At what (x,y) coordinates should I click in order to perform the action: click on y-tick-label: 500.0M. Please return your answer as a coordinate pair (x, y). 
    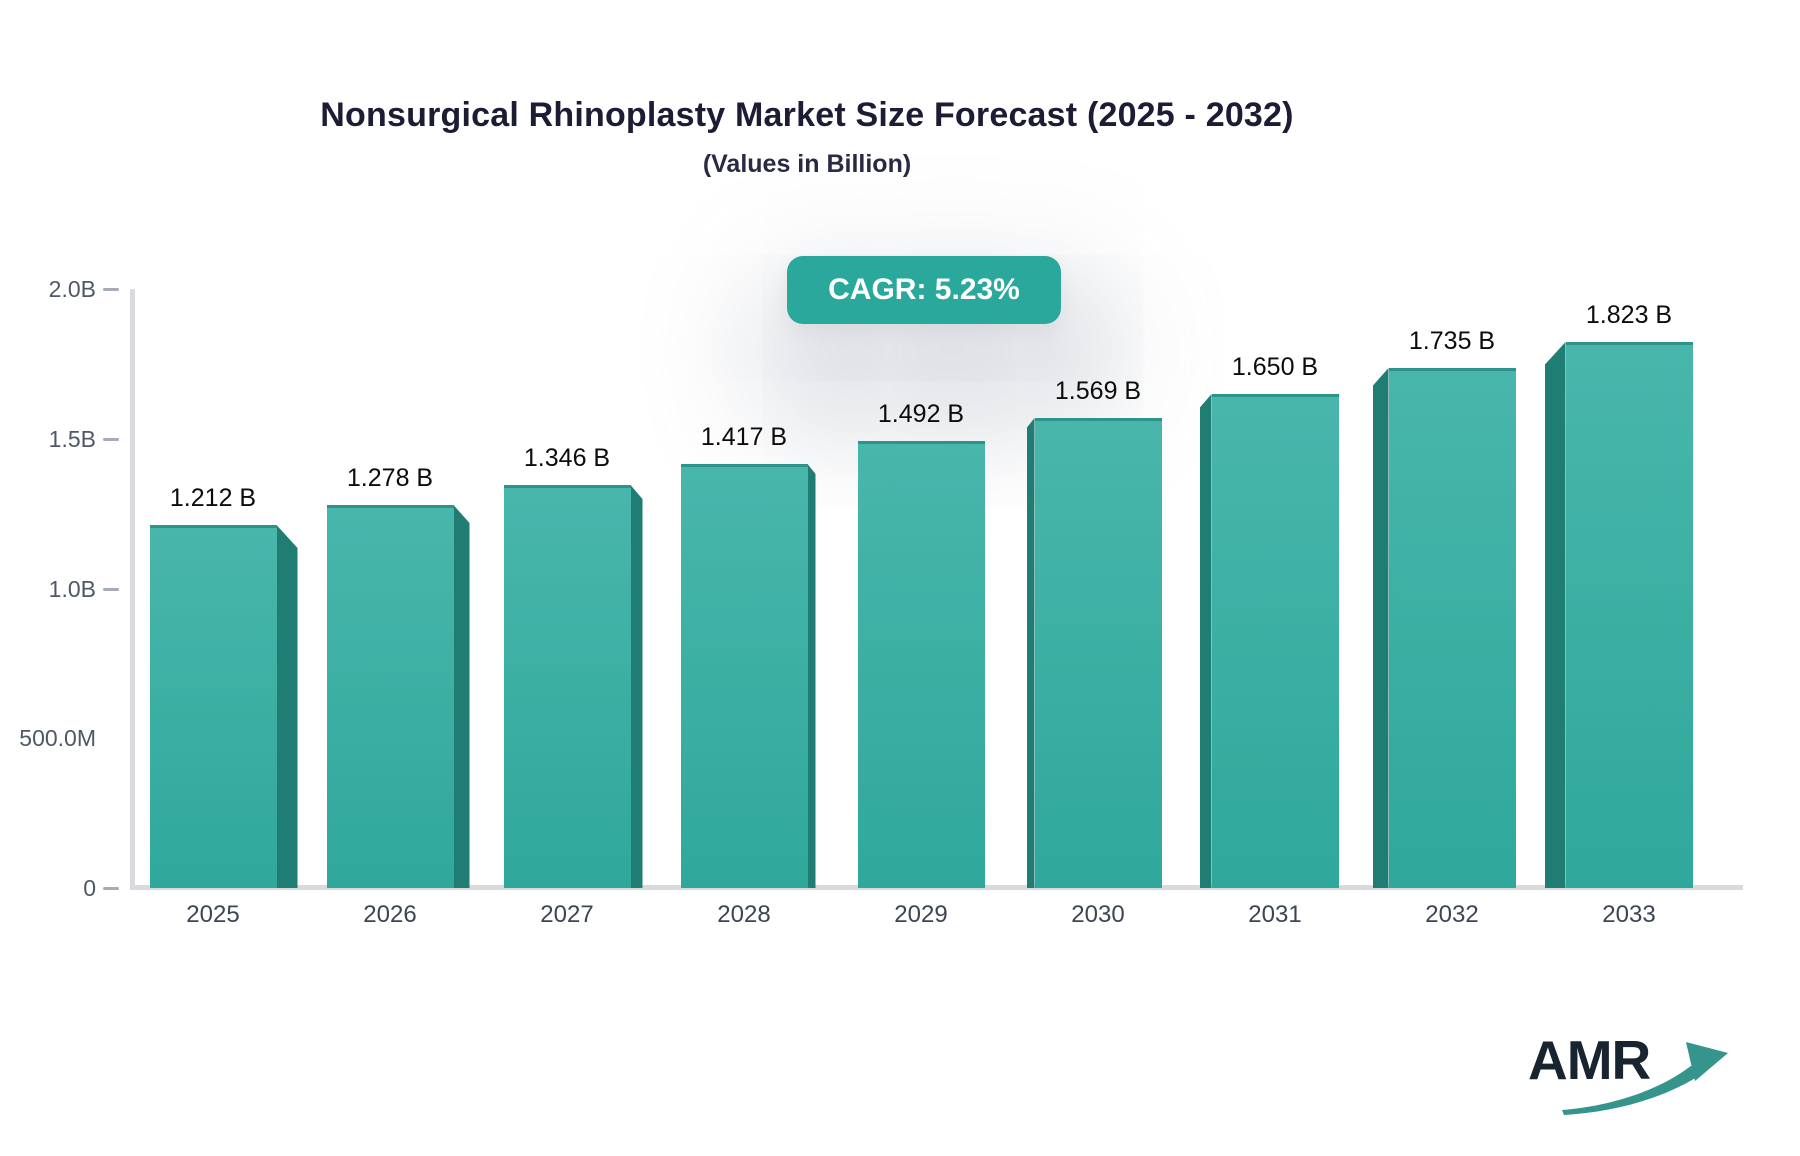
    Looking at the image, I should click on (57, 738).